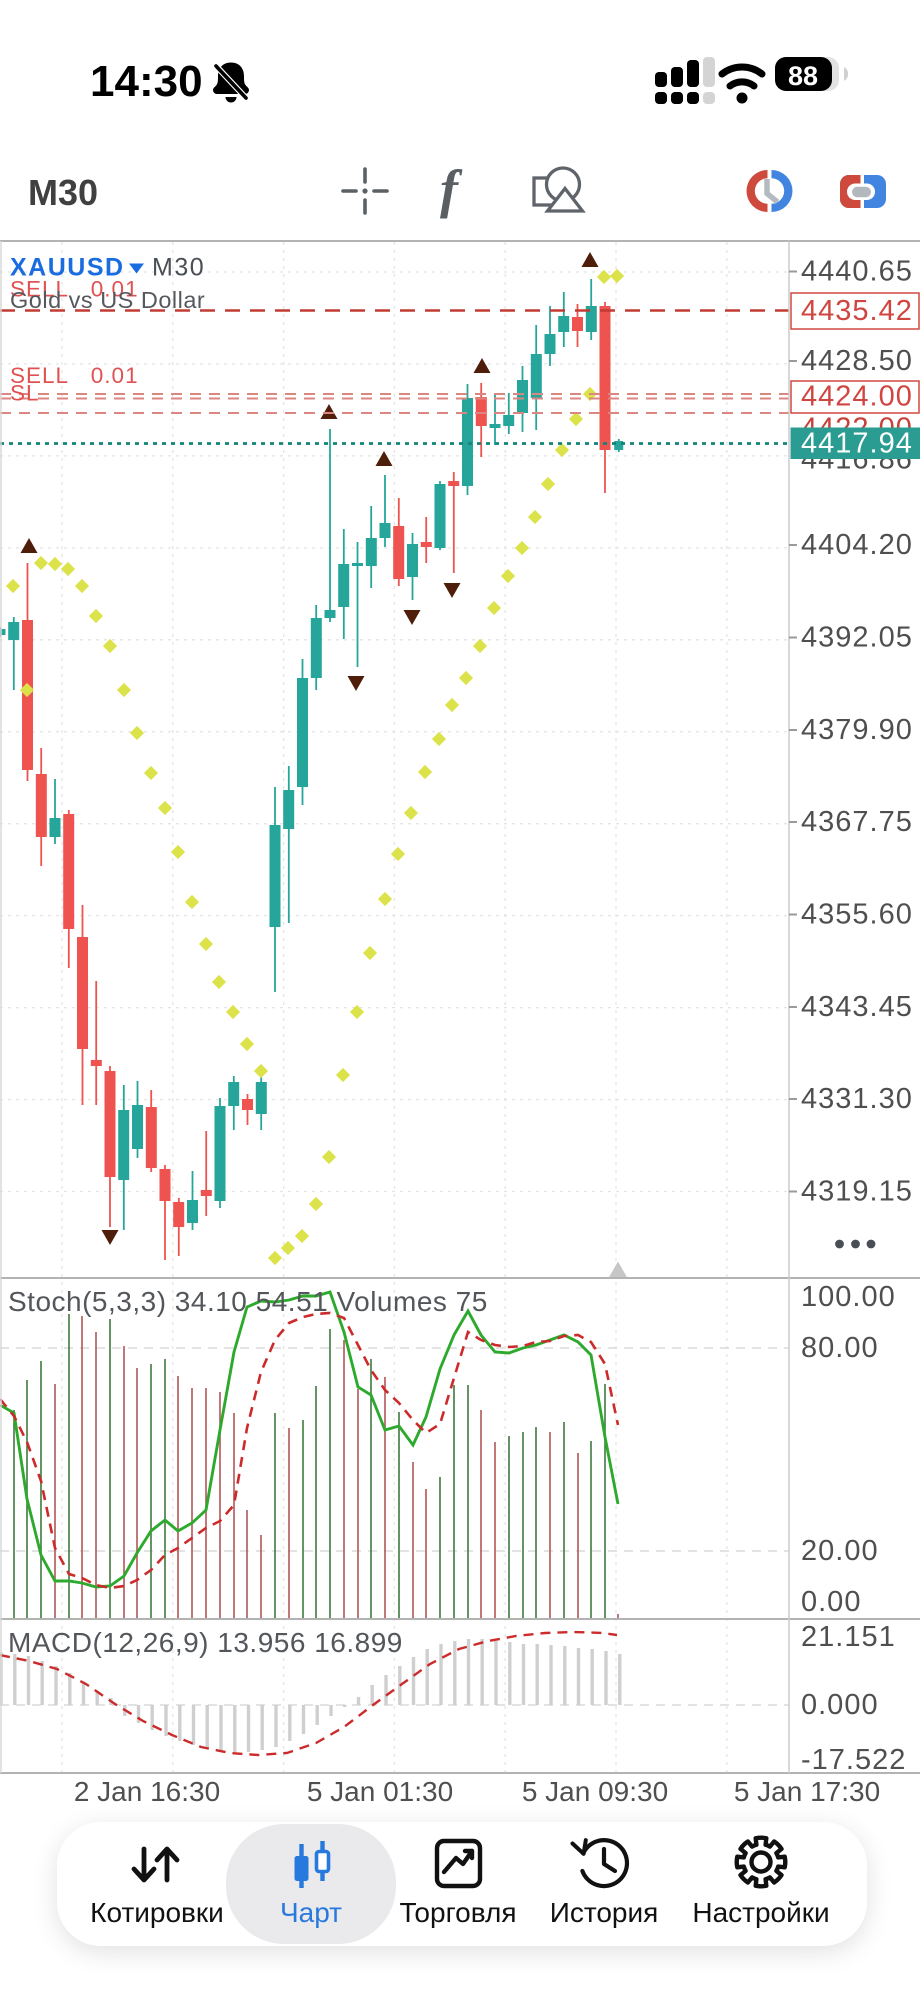  What do you see at coordinates (840, 1551) in the screenshot?
I see `svg-text: 20.00` at bounding box center [840, 1551].